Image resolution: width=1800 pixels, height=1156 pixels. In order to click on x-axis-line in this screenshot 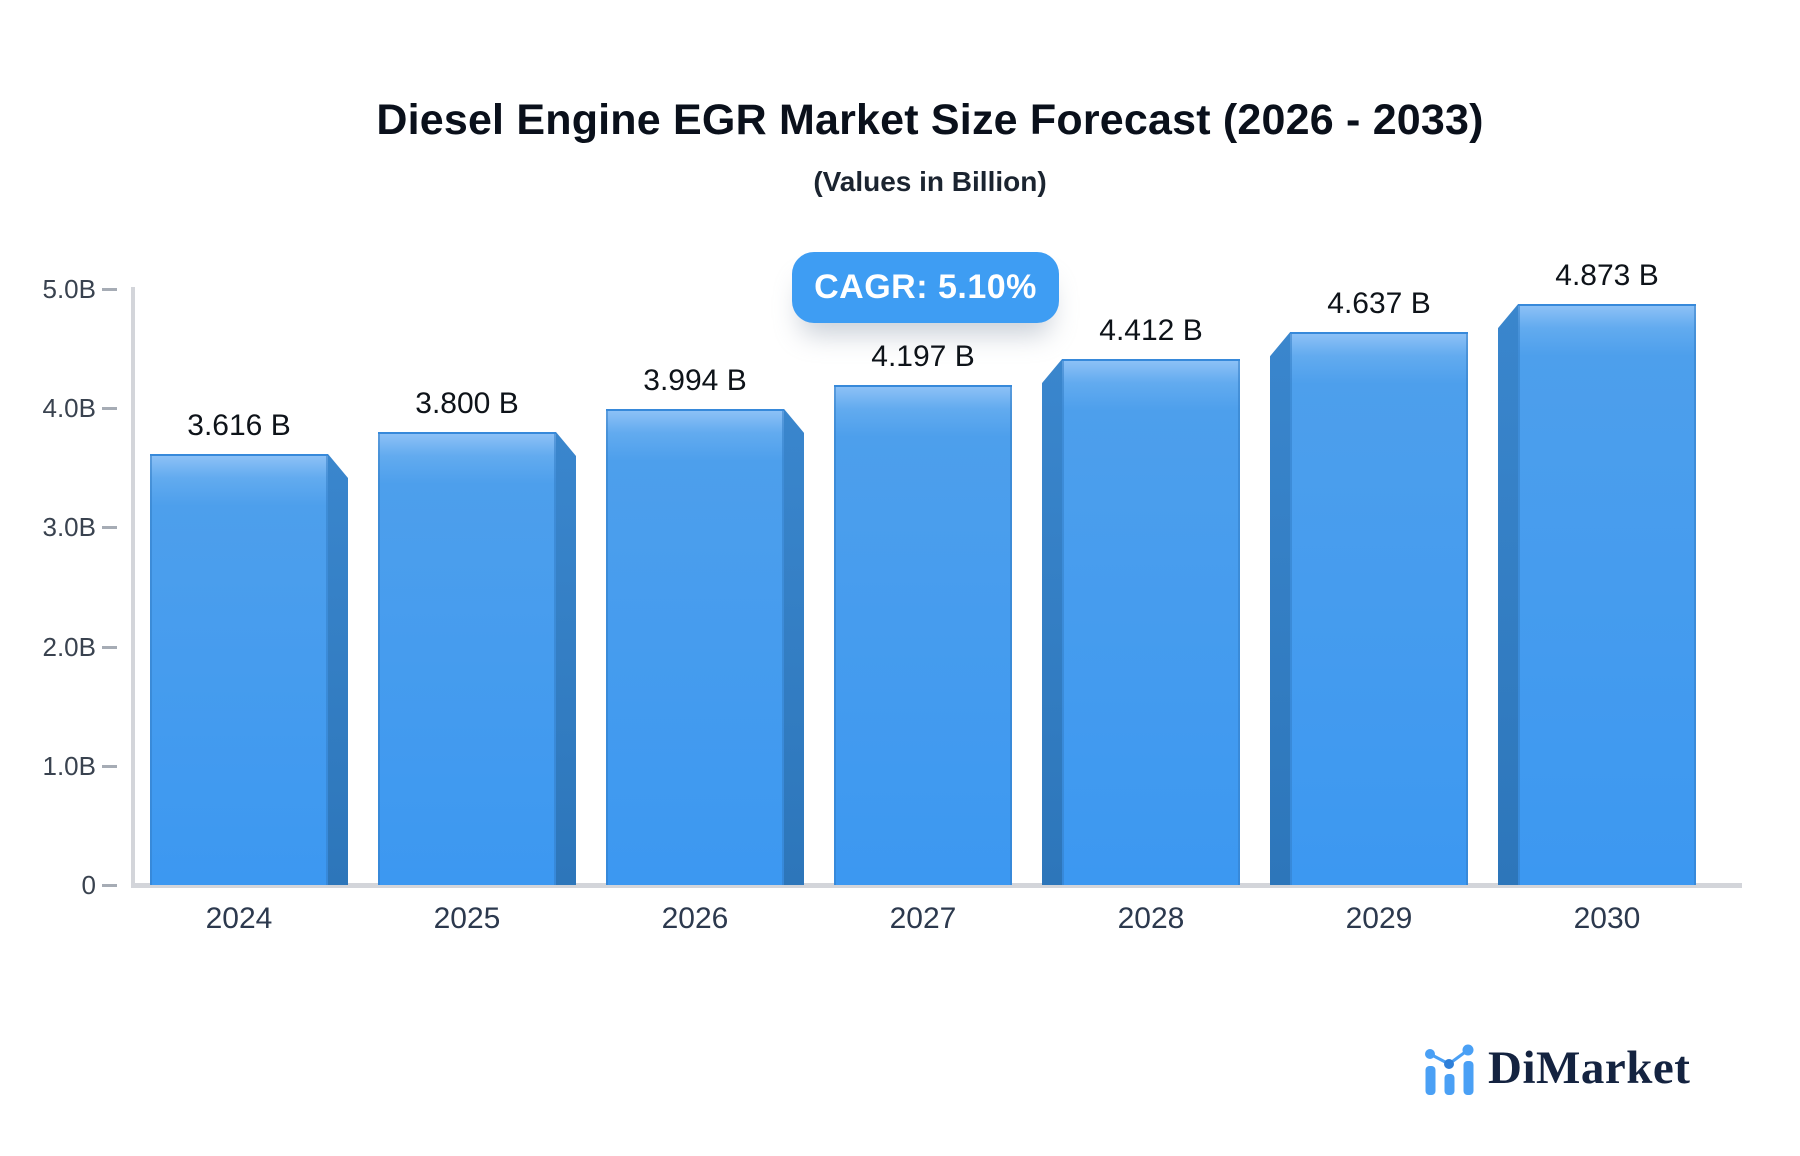, I will do `click(936, 885)`.